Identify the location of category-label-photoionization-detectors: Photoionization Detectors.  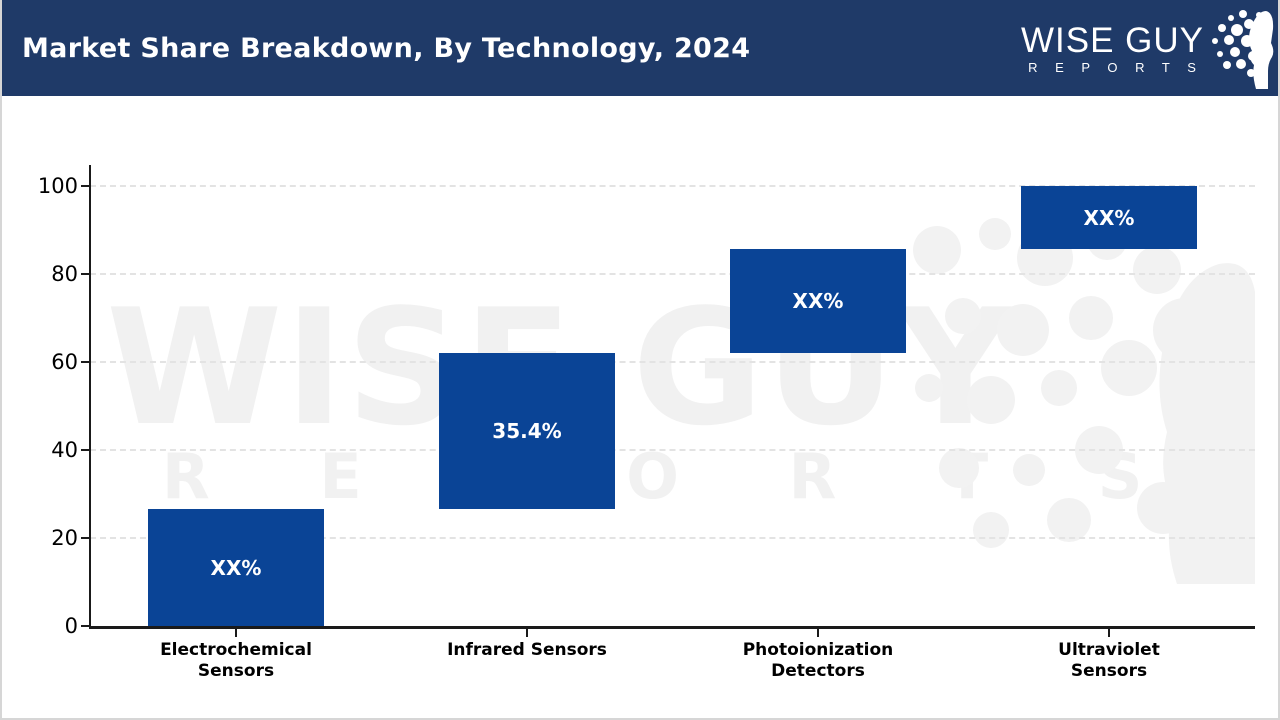
(818, 661).